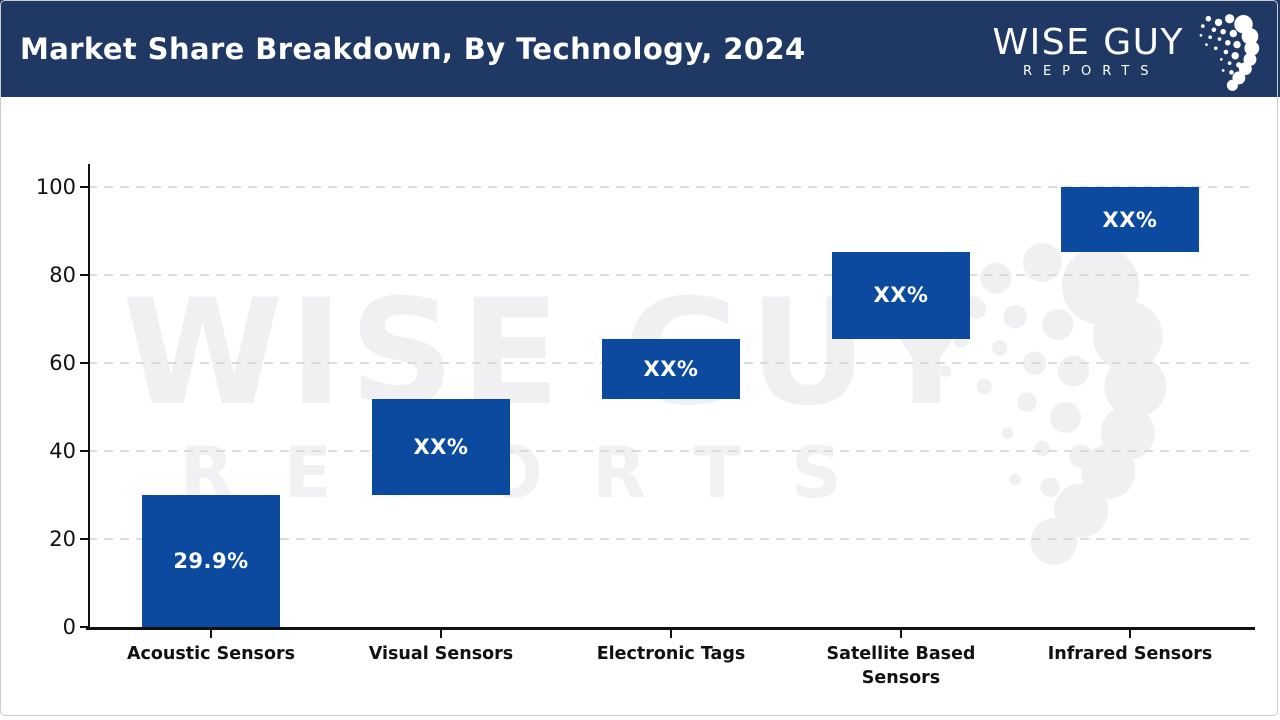  I want to click on x-tick-label: Electronic Tags, so click(671, 654).